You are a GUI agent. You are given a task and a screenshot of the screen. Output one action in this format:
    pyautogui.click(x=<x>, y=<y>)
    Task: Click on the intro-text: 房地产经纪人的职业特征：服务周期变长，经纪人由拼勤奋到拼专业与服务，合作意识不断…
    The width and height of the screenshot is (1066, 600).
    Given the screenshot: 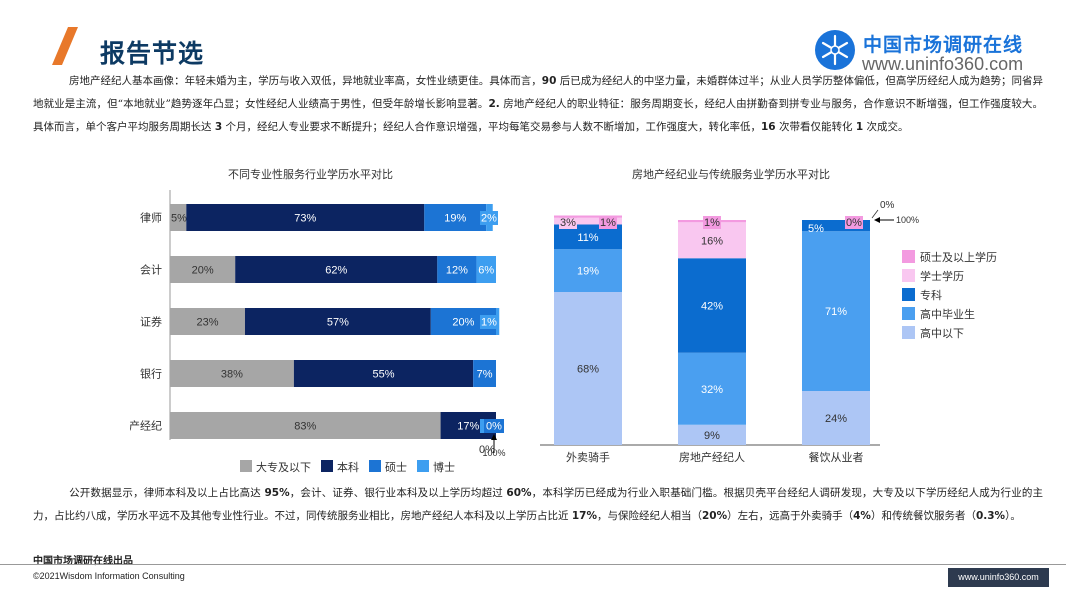 What is the action you would take?
    pyautogui.click(x=538, y=115)
    